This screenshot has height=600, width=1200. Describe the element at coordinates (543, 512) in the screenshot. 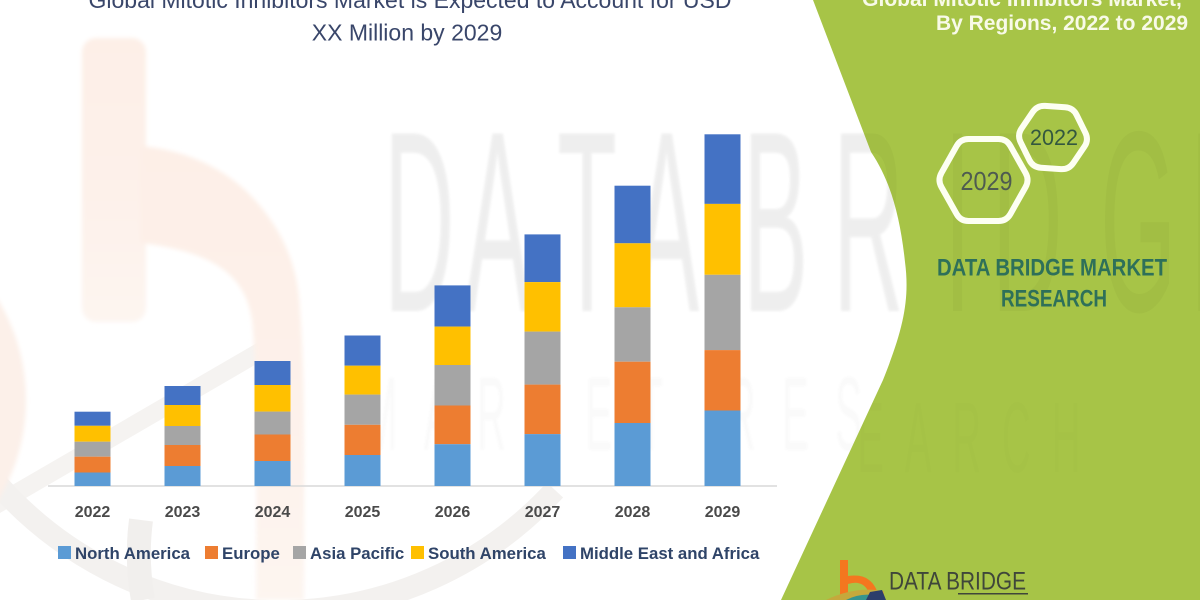

I see `svg-text: 2027` at that location.